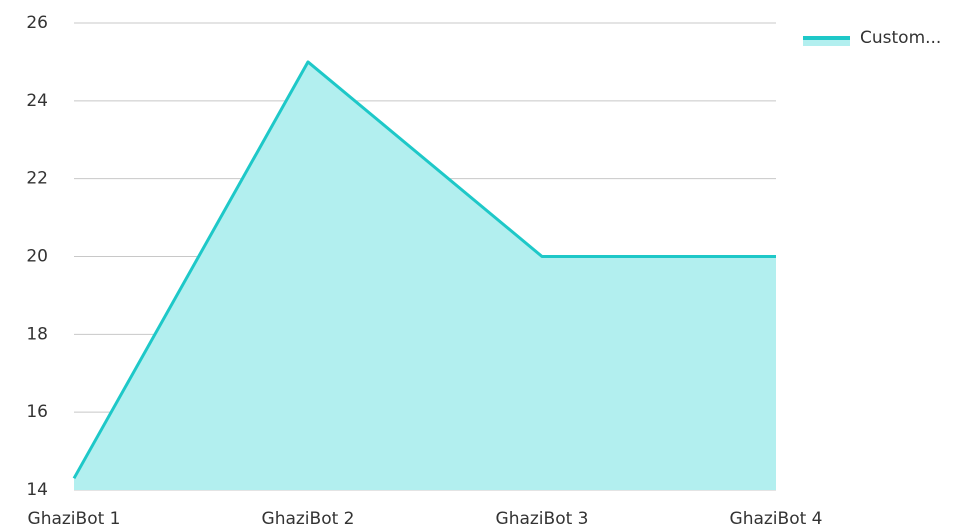 This screenshot has height=531, width=973. I want to click on y-tick-label: 24, so click(37, 101).